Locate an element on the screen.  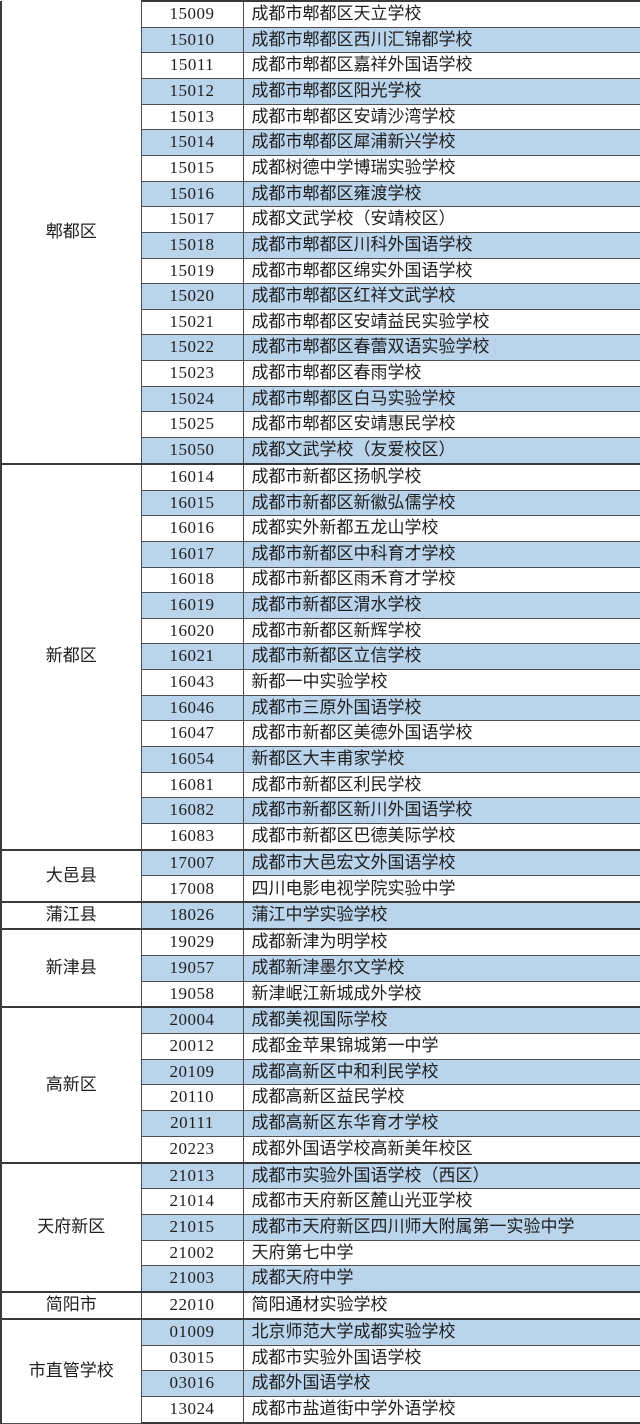
school-code-cell: 16043 is located at coordinates (192, 682).